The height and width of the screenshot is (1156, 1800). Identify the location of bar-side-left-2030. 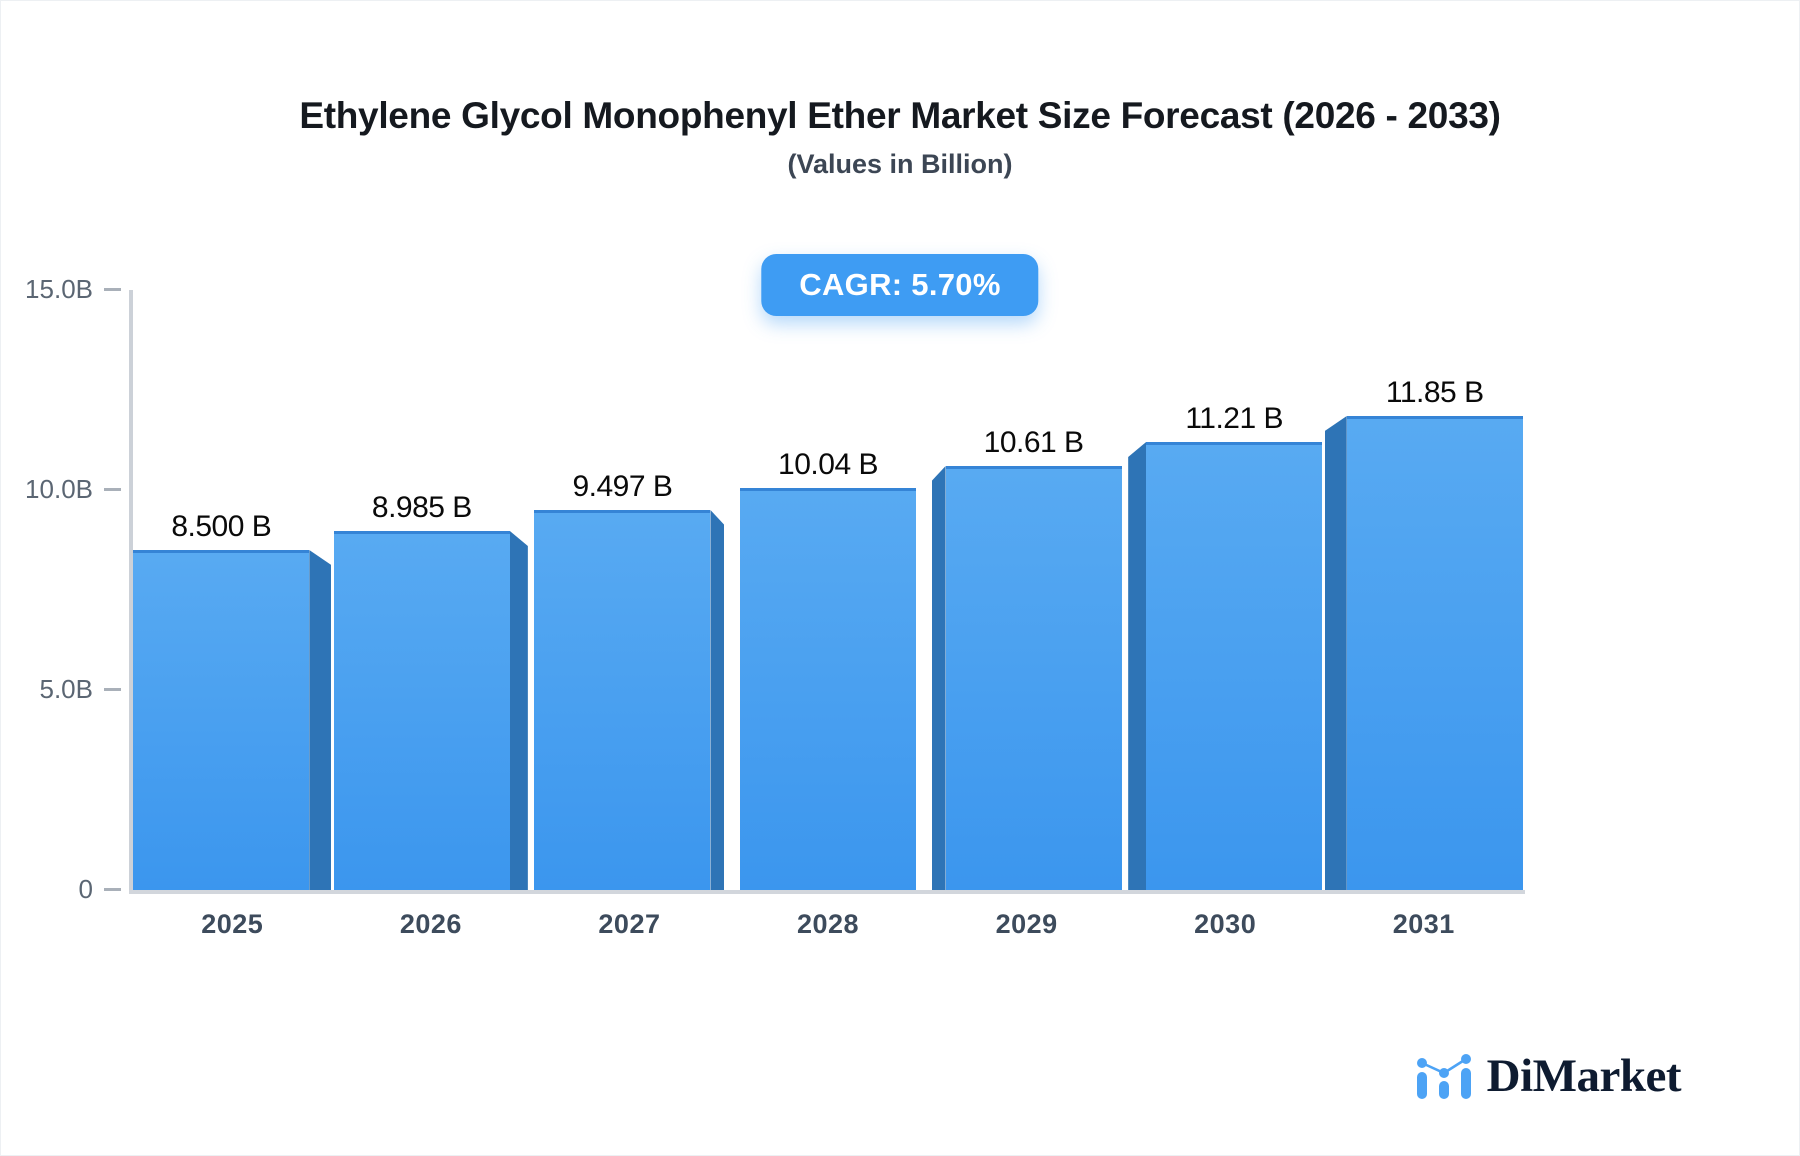
(1137, 666).